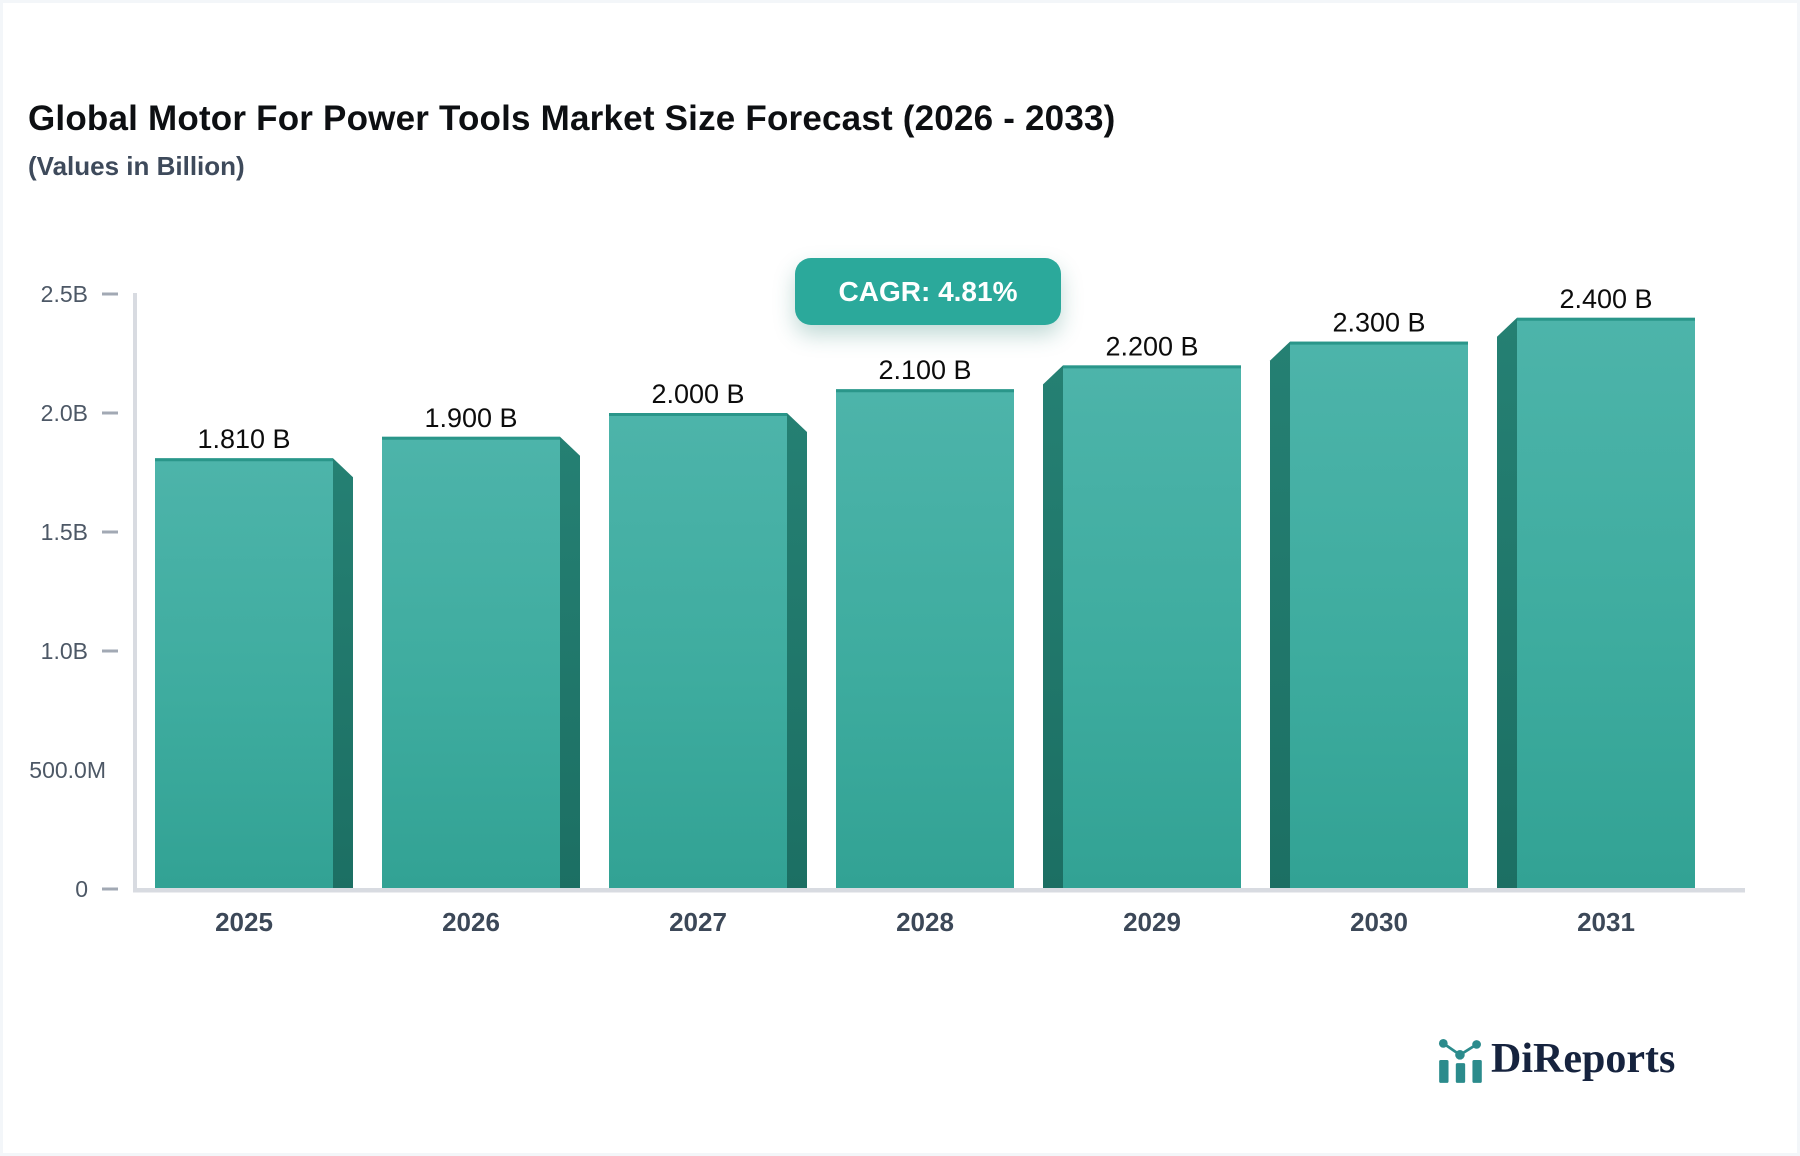  What do you see at coordinates (698, 651) in the screenshot?
I see `bar-2027` at bounding box center [698, 651].